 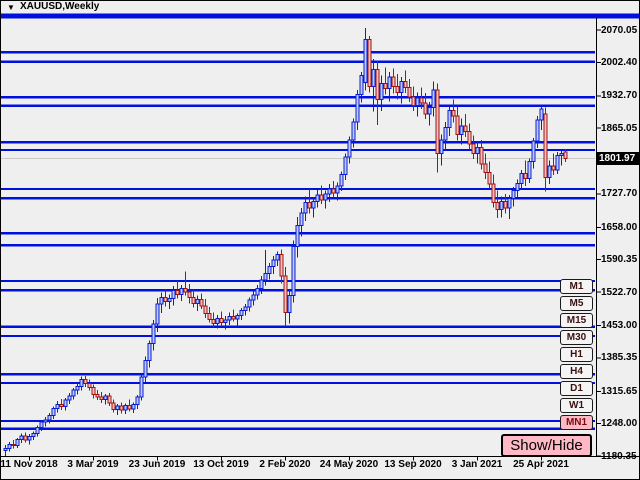 What do you see at coordinates (619, 292) in the screenshot?
I see `price-tick-label: 1522.70` at bounding box center [619, 292].